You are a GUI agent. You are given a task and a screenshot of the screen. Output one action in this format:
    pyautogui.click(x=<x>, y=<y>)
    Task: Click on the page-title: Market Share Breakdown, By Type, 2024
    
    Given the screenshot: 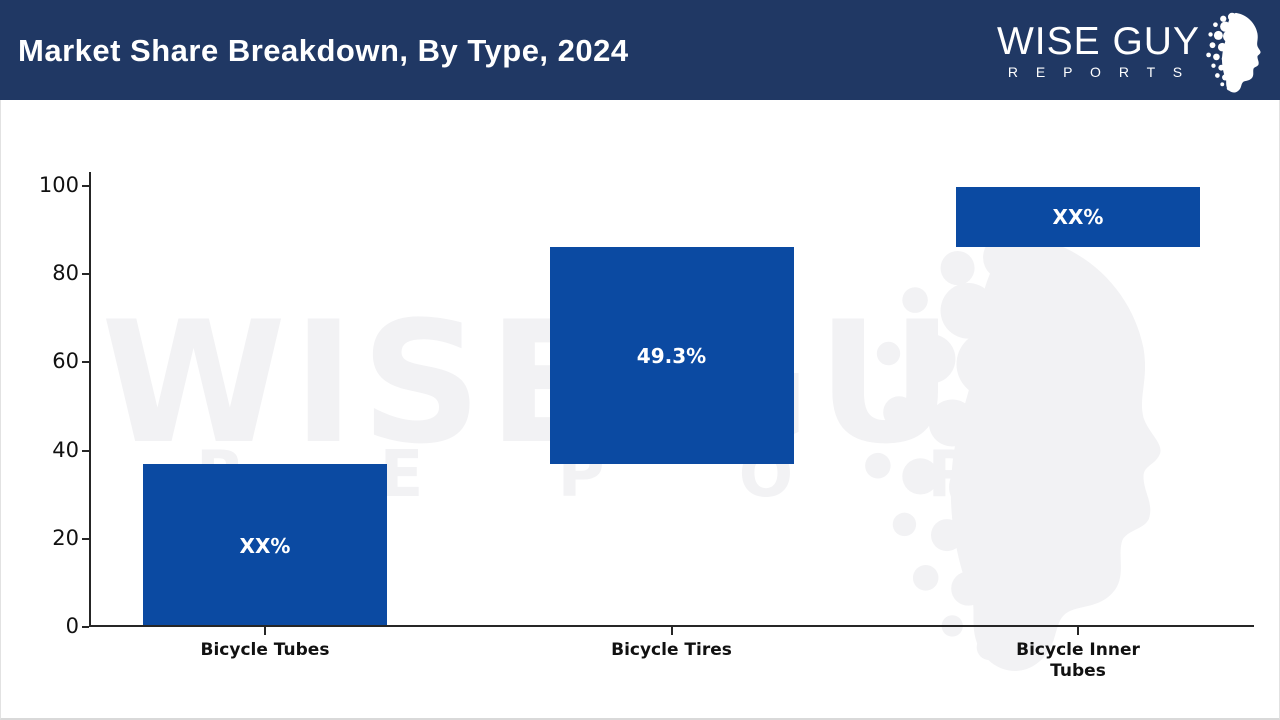 What is the action you would take?
    pyautogui.click(x=323, y=50)
    